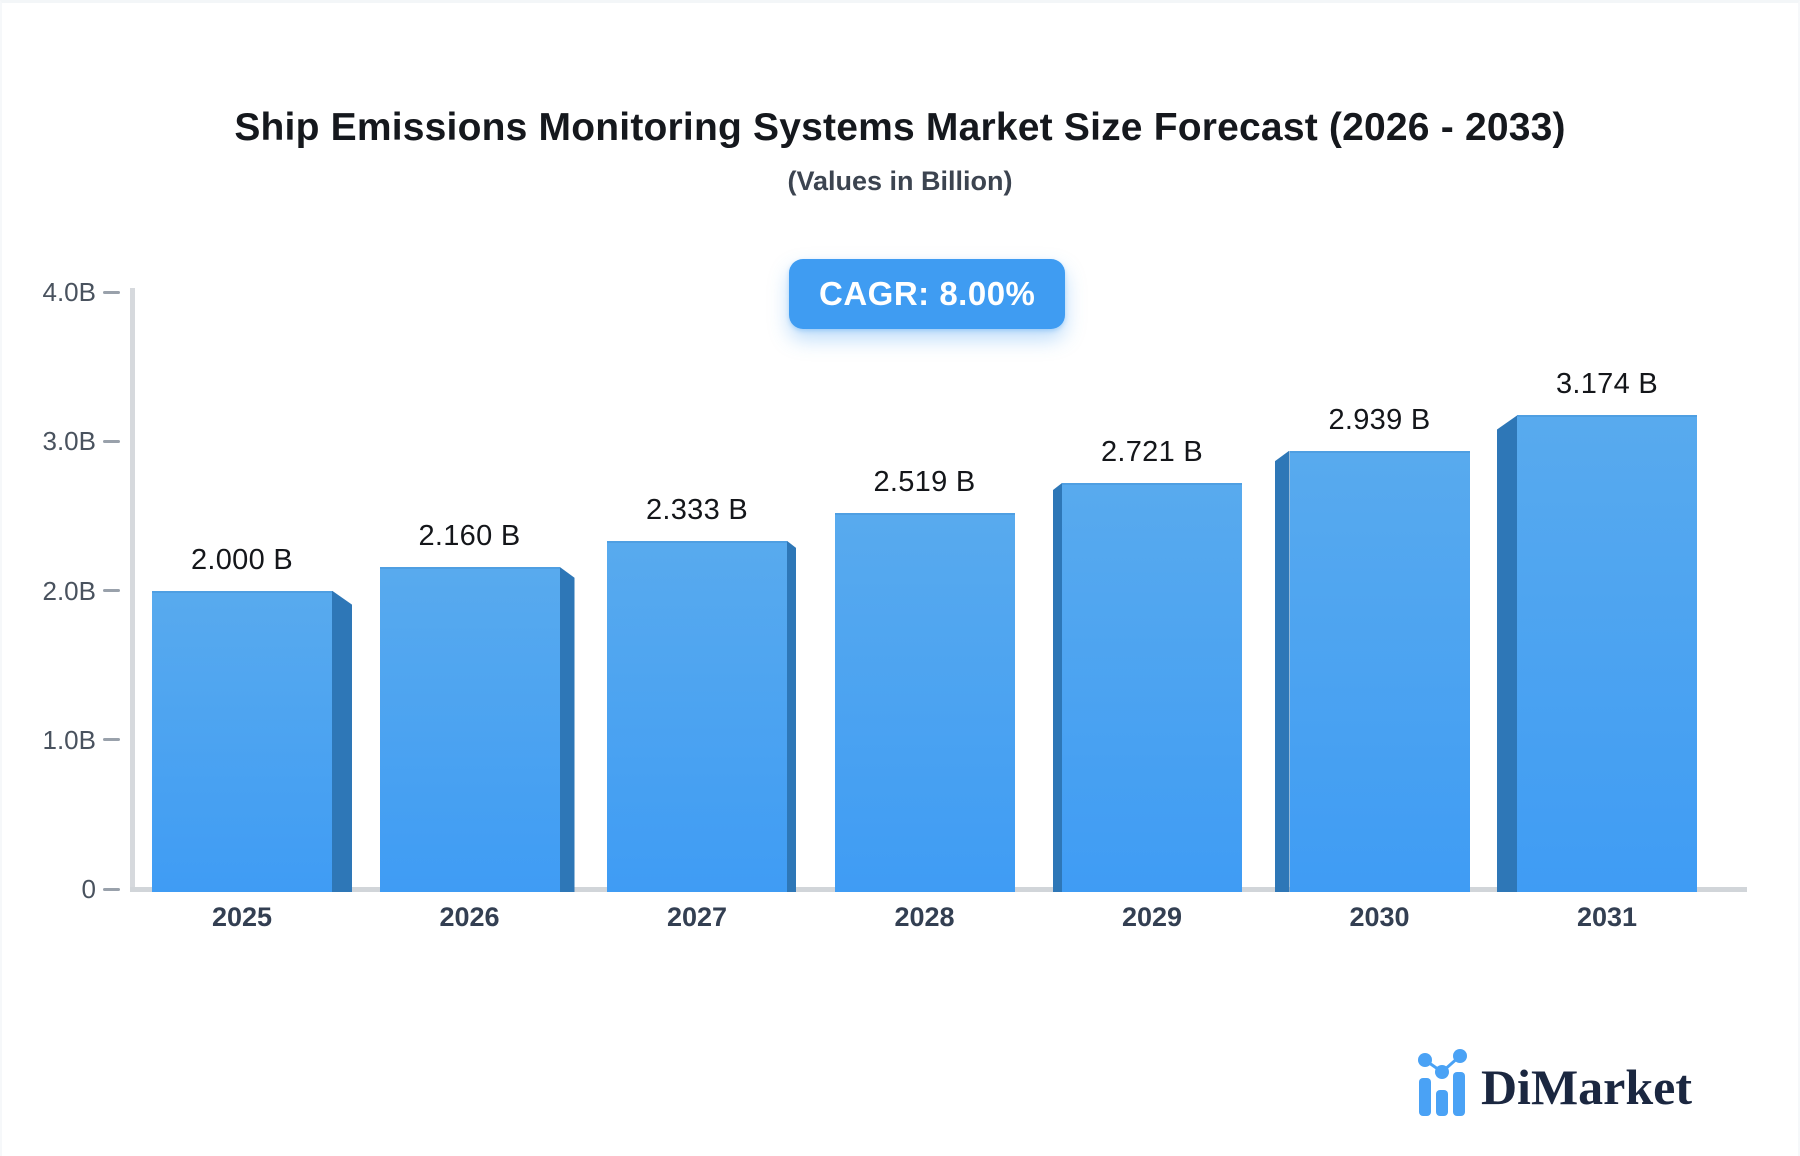  I want to click on bar-value-label: 2.000 B, so click(242, 559).